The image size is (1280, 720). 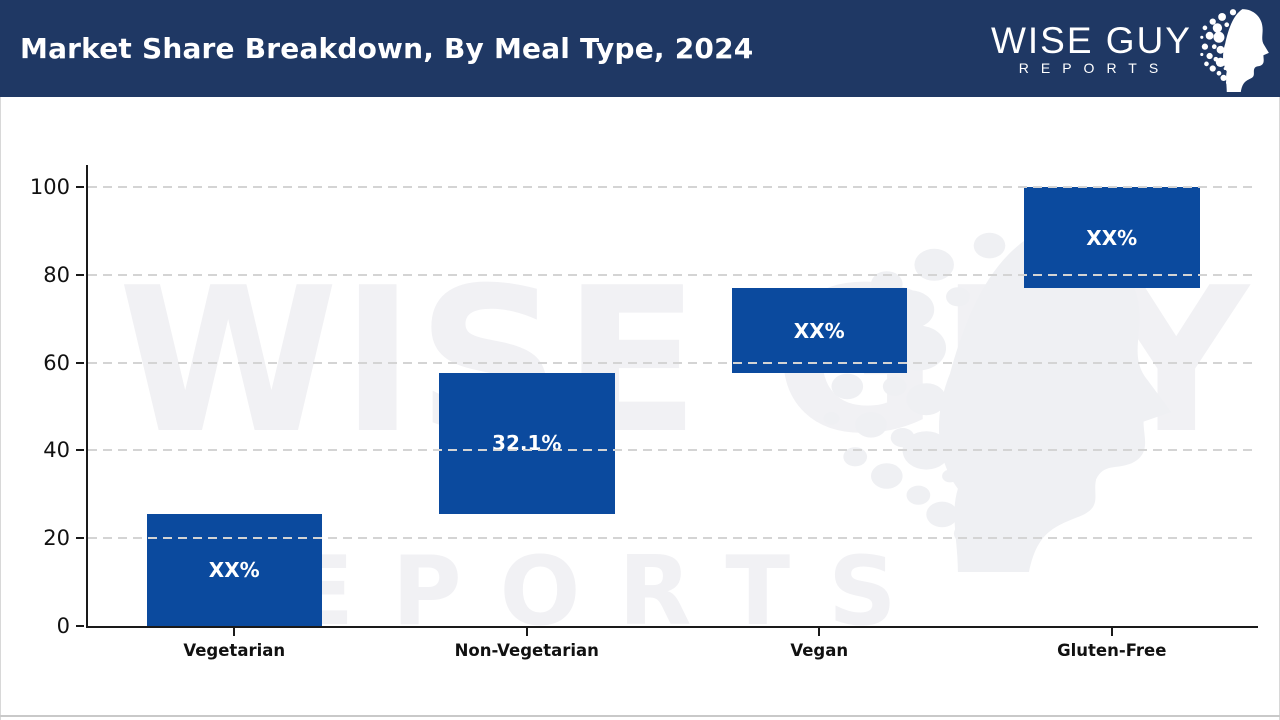 I want to click on bar-non-vegetarian, so click(x=527, y=443).